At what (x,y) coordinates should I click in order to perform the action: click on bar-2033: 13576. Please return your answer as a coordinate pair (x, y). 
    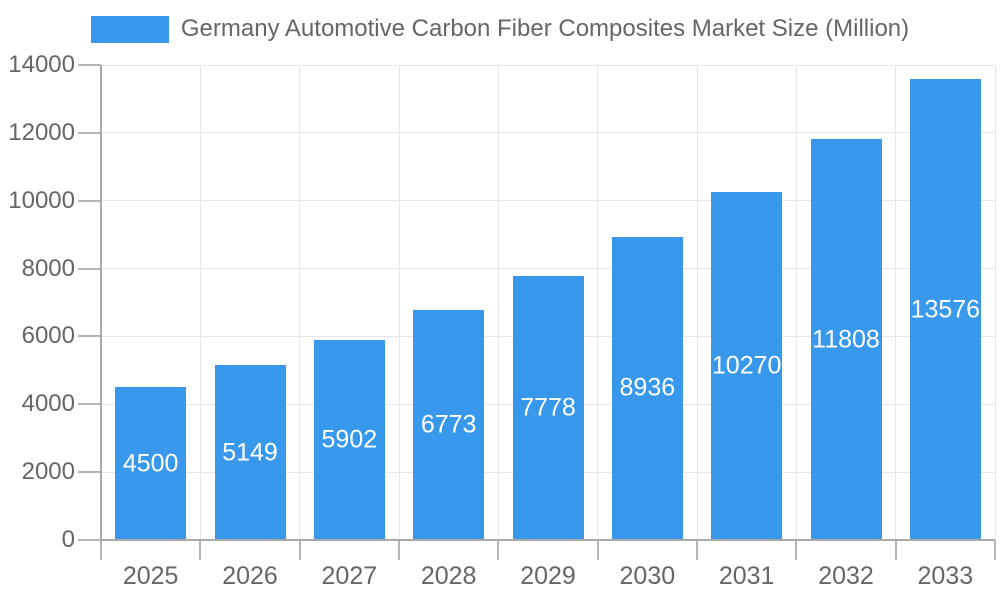
    Looking at the image, I should click on (945, 309).